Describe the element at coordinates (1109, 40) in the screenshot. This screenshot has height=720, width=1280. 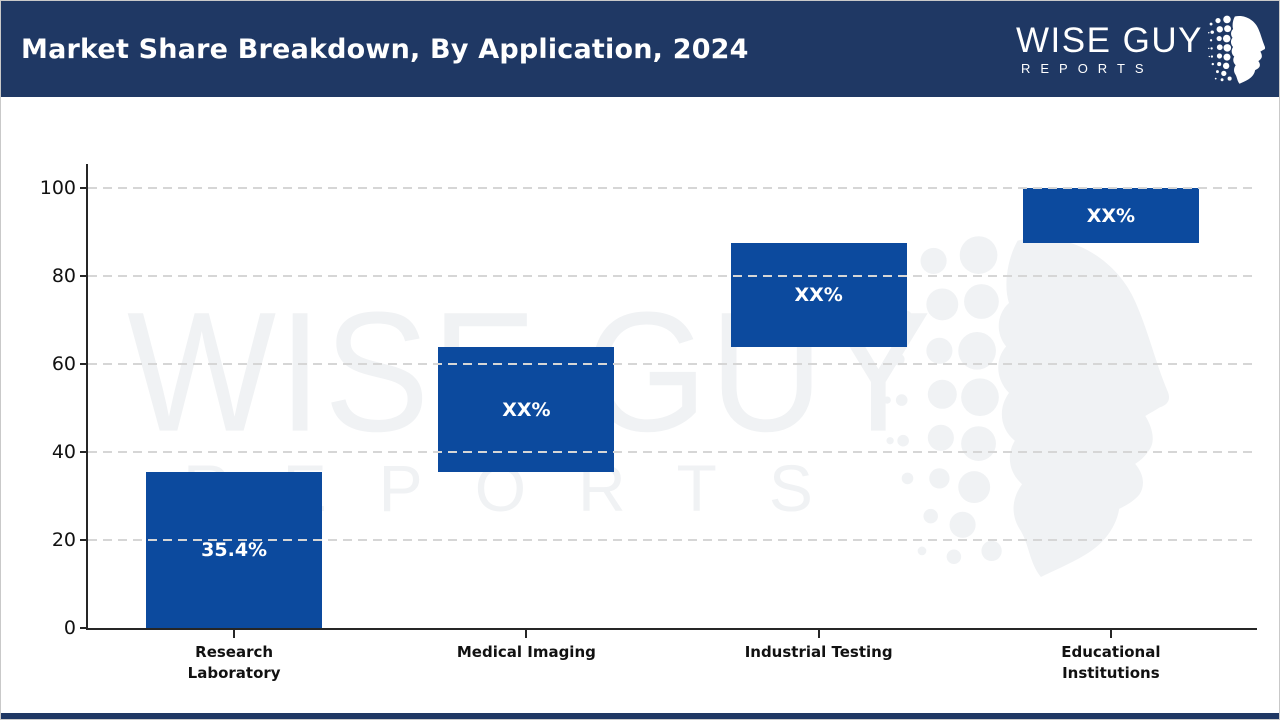
I see `logo-wordmark: WISE GUY` at that location.